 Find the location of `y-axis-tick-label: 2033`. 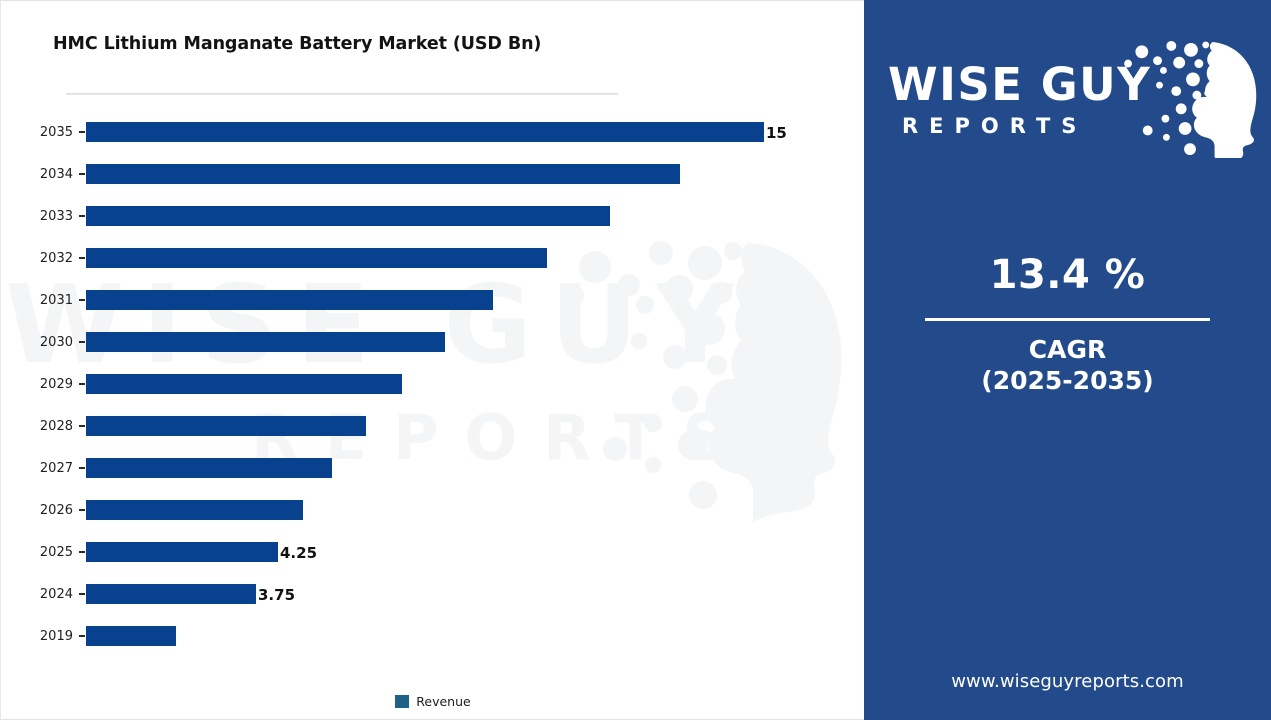

y-axis-tick-label: 2033 is located at coordinates (56, 216).